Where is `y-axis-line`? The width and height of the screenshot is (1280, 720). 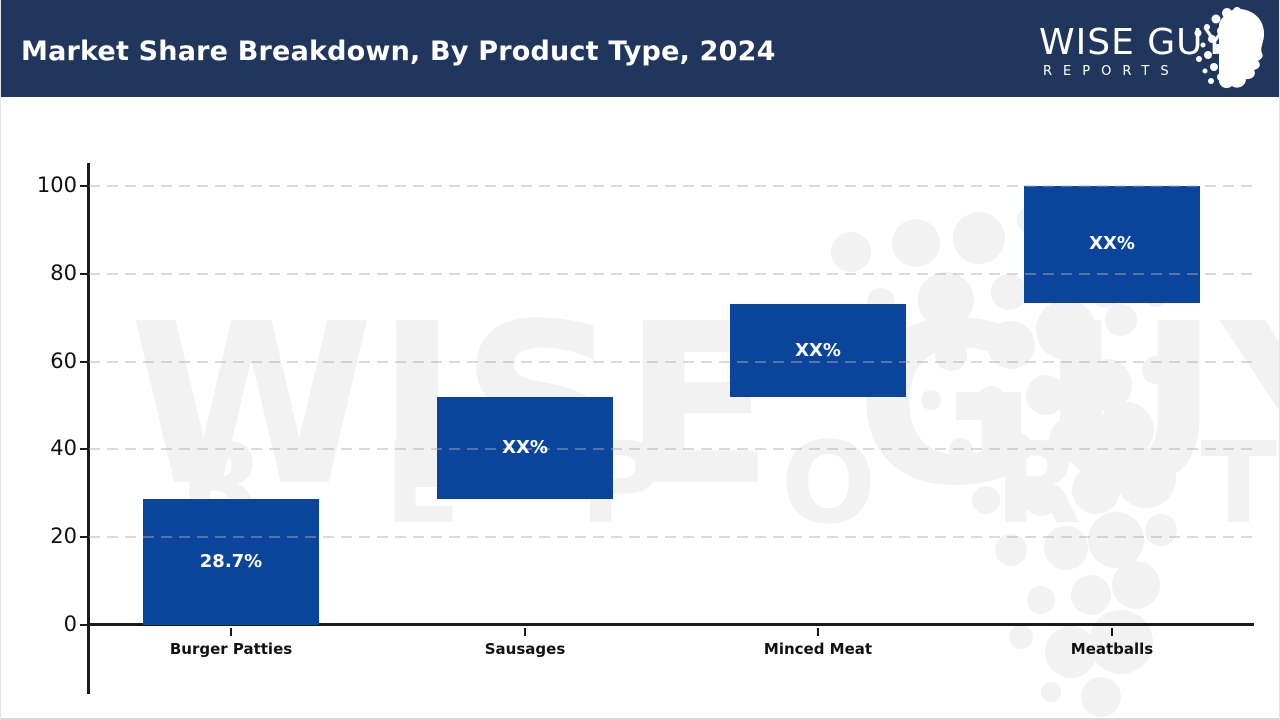
y-axis-line is located at coordinates (88, 428).